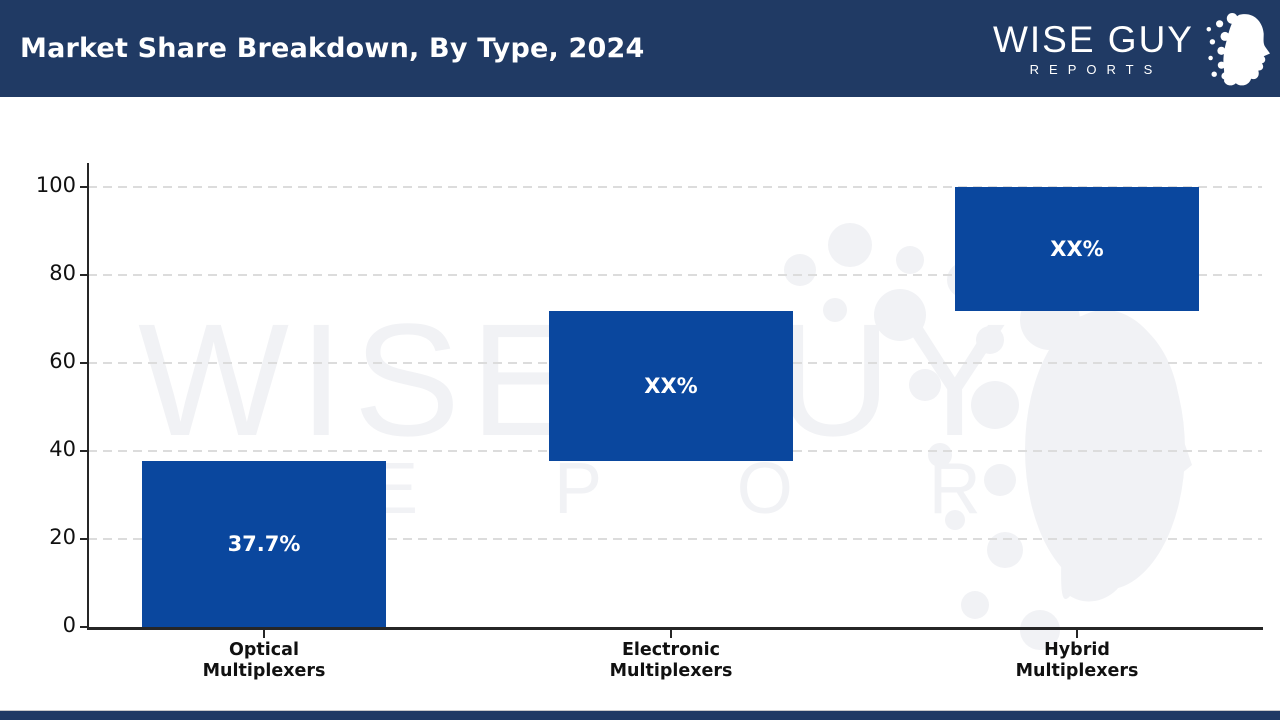 This screenshot has height=720, width=1280. I want to click on brand-face-icon, so click(1238, 48).